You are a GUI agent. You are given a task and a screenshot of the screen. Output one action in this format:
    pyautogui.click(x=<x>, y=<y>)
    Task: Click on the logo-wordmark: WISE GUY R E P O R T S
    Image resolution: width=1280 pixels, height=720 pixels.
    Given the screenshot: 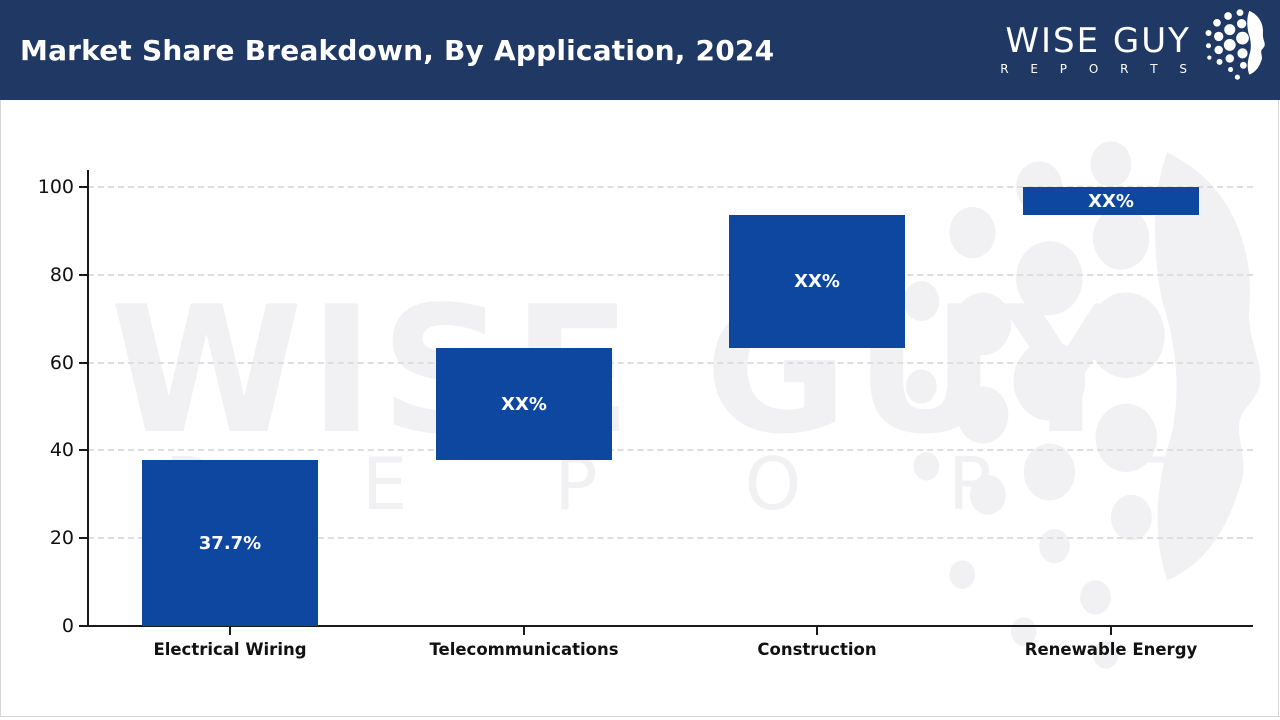 What is the action you would take?
    pyautogui.click(x=1098, y=50)
    